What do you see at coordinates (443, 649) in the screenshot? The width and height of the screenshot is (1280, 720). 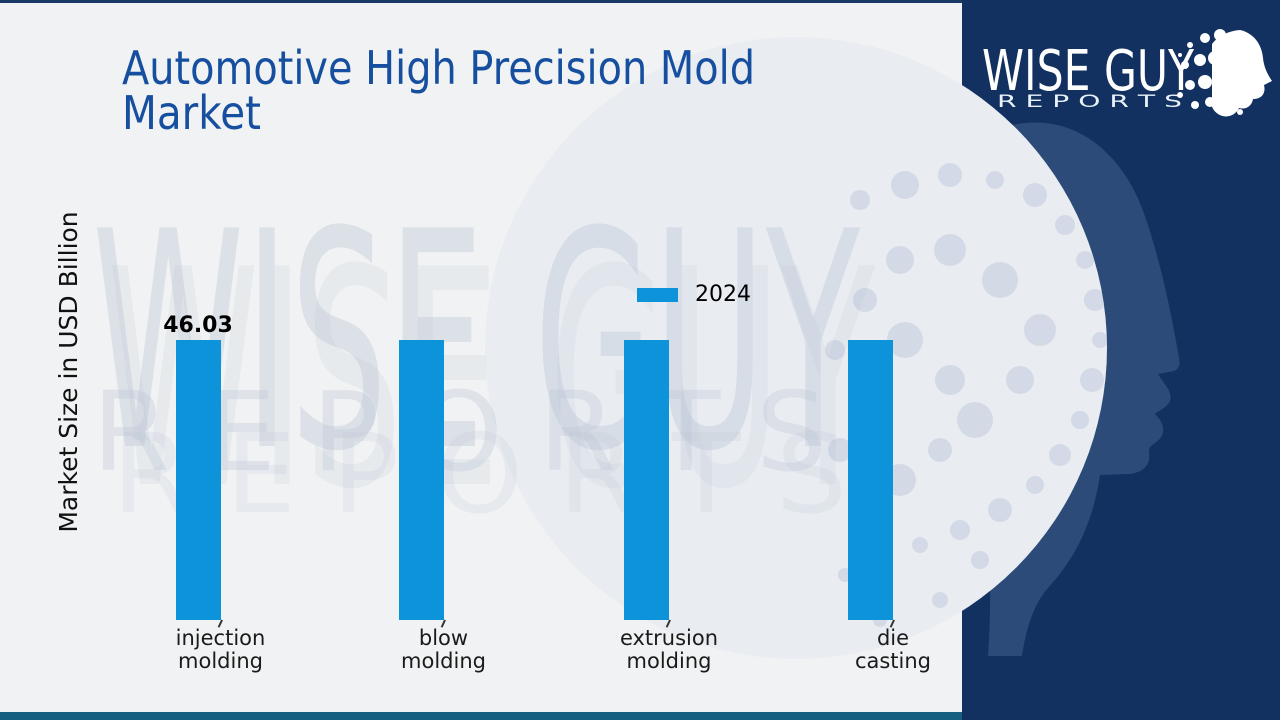 I see `category-label: blow molding` at bounding box center [443, 649].